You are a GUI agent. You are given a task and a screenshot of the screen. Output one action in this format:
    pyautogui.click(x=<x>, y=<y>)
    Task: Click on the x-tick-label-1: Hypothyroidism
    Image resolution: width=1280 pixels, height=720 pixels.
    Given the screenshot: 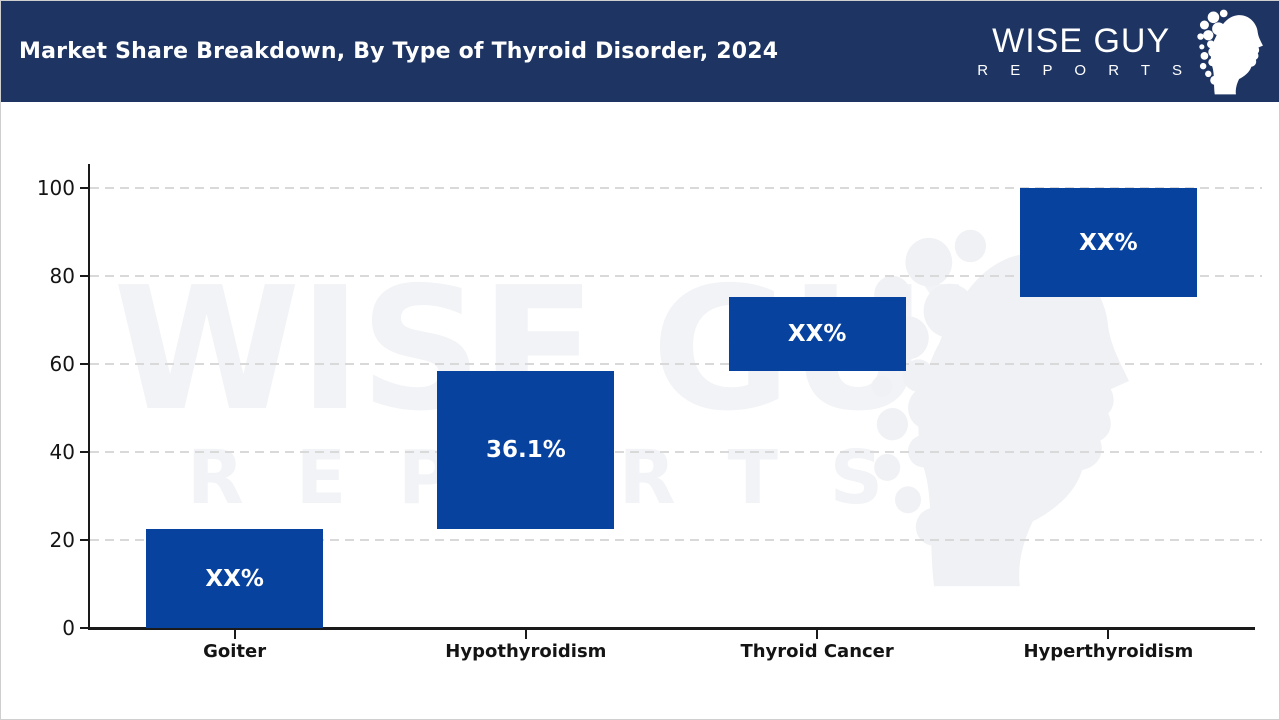 What is the action you would take?
    pyautogui.click(x=526, y=651)
    